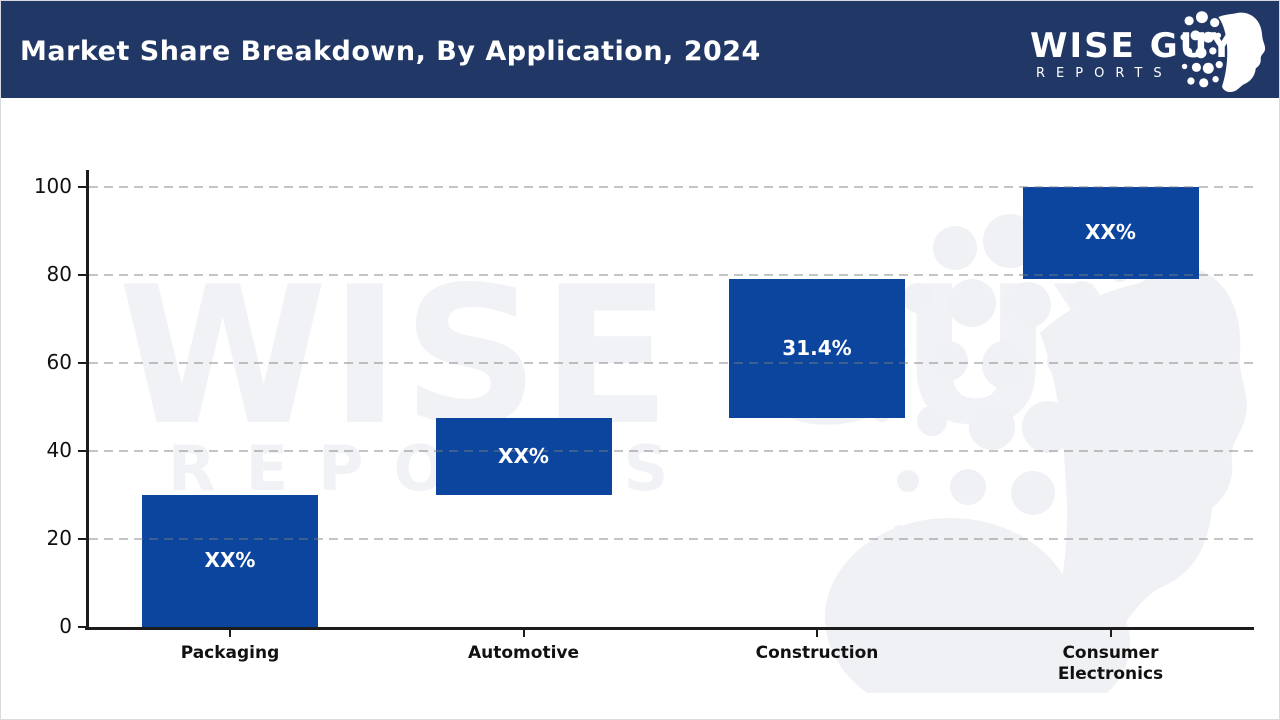 Image resolution: width=1280 pixels, height=720 pixels. I want to click on logo-subtitle: REPORTS, so click(1104, 73).